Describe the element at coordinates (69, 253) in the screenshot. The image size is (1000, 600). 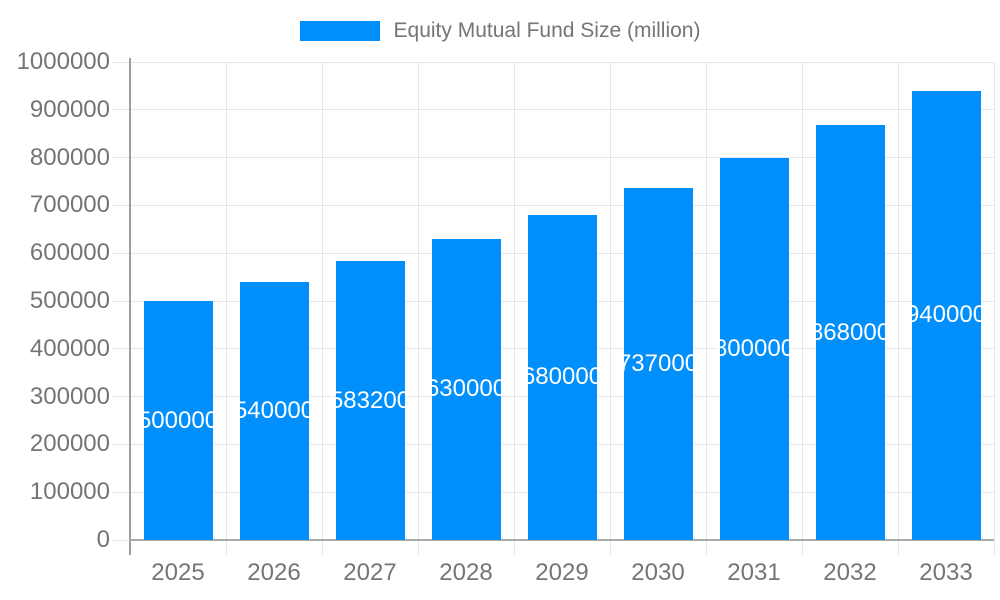
I see `y-axis-tick-label: 600000` at that location.